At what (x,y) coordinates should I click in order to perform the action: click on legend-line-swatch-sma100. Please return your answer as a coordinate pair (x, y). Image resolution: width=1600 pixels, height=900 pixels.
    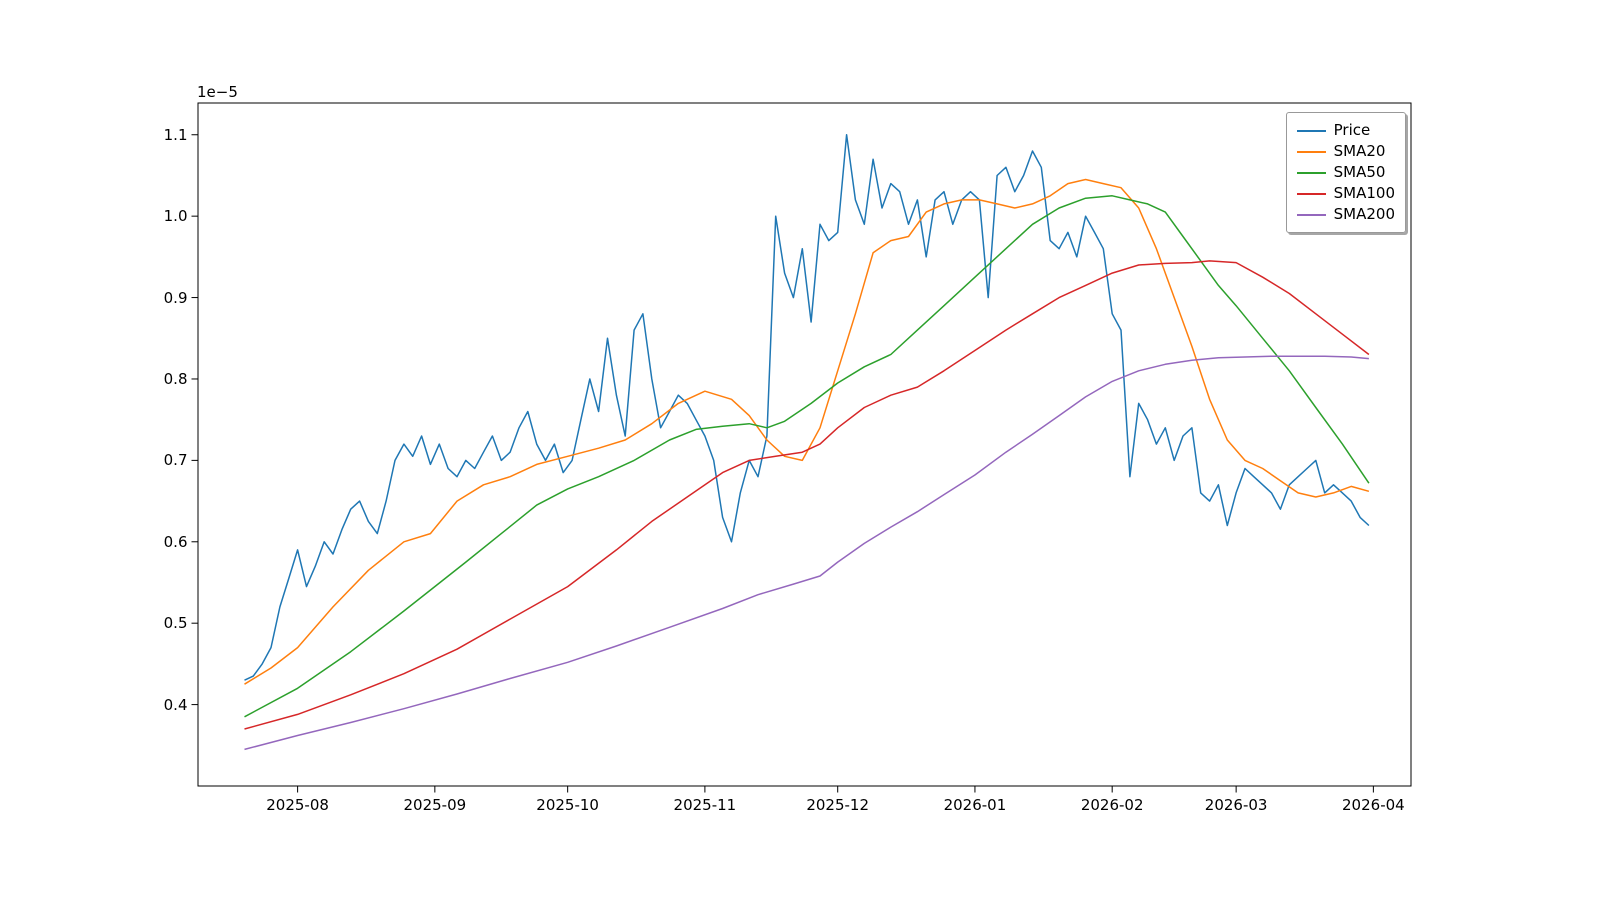
    Looking at the image, I should click on (1311, 193).